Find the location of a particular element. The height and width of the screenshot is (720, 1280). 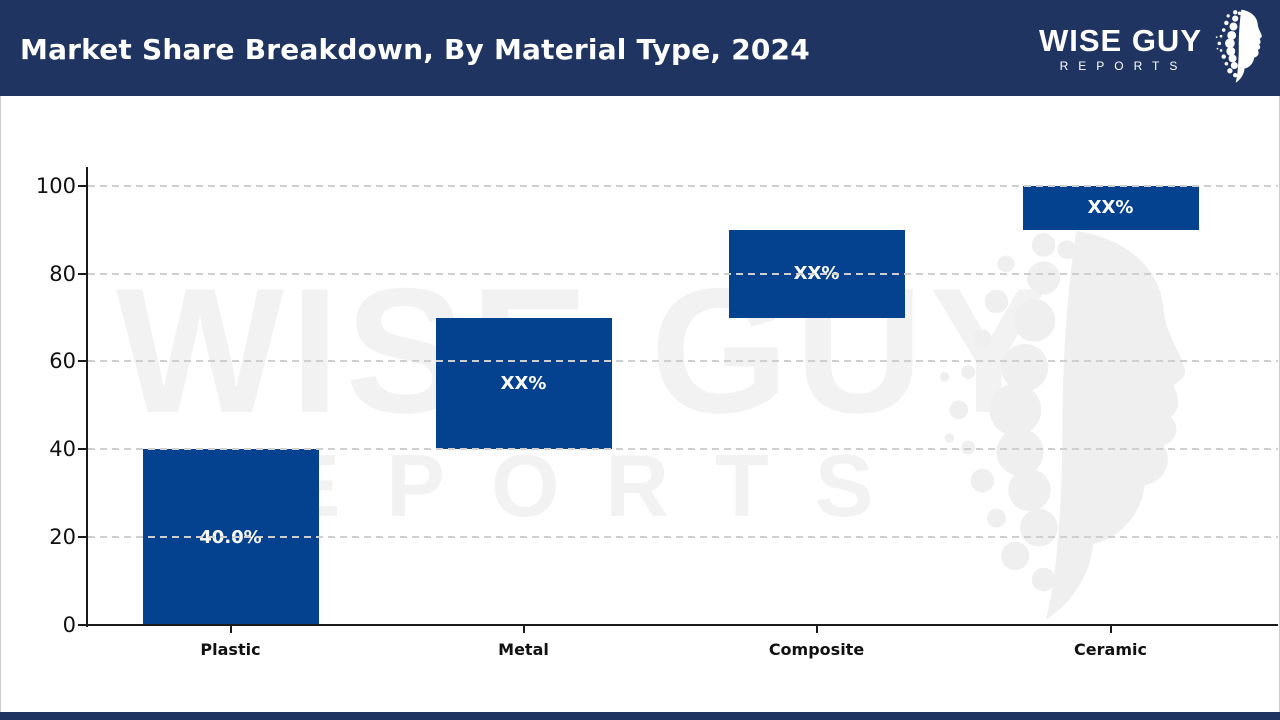

x-tick-label-metal: Metal is located at coordinates (523, 649).